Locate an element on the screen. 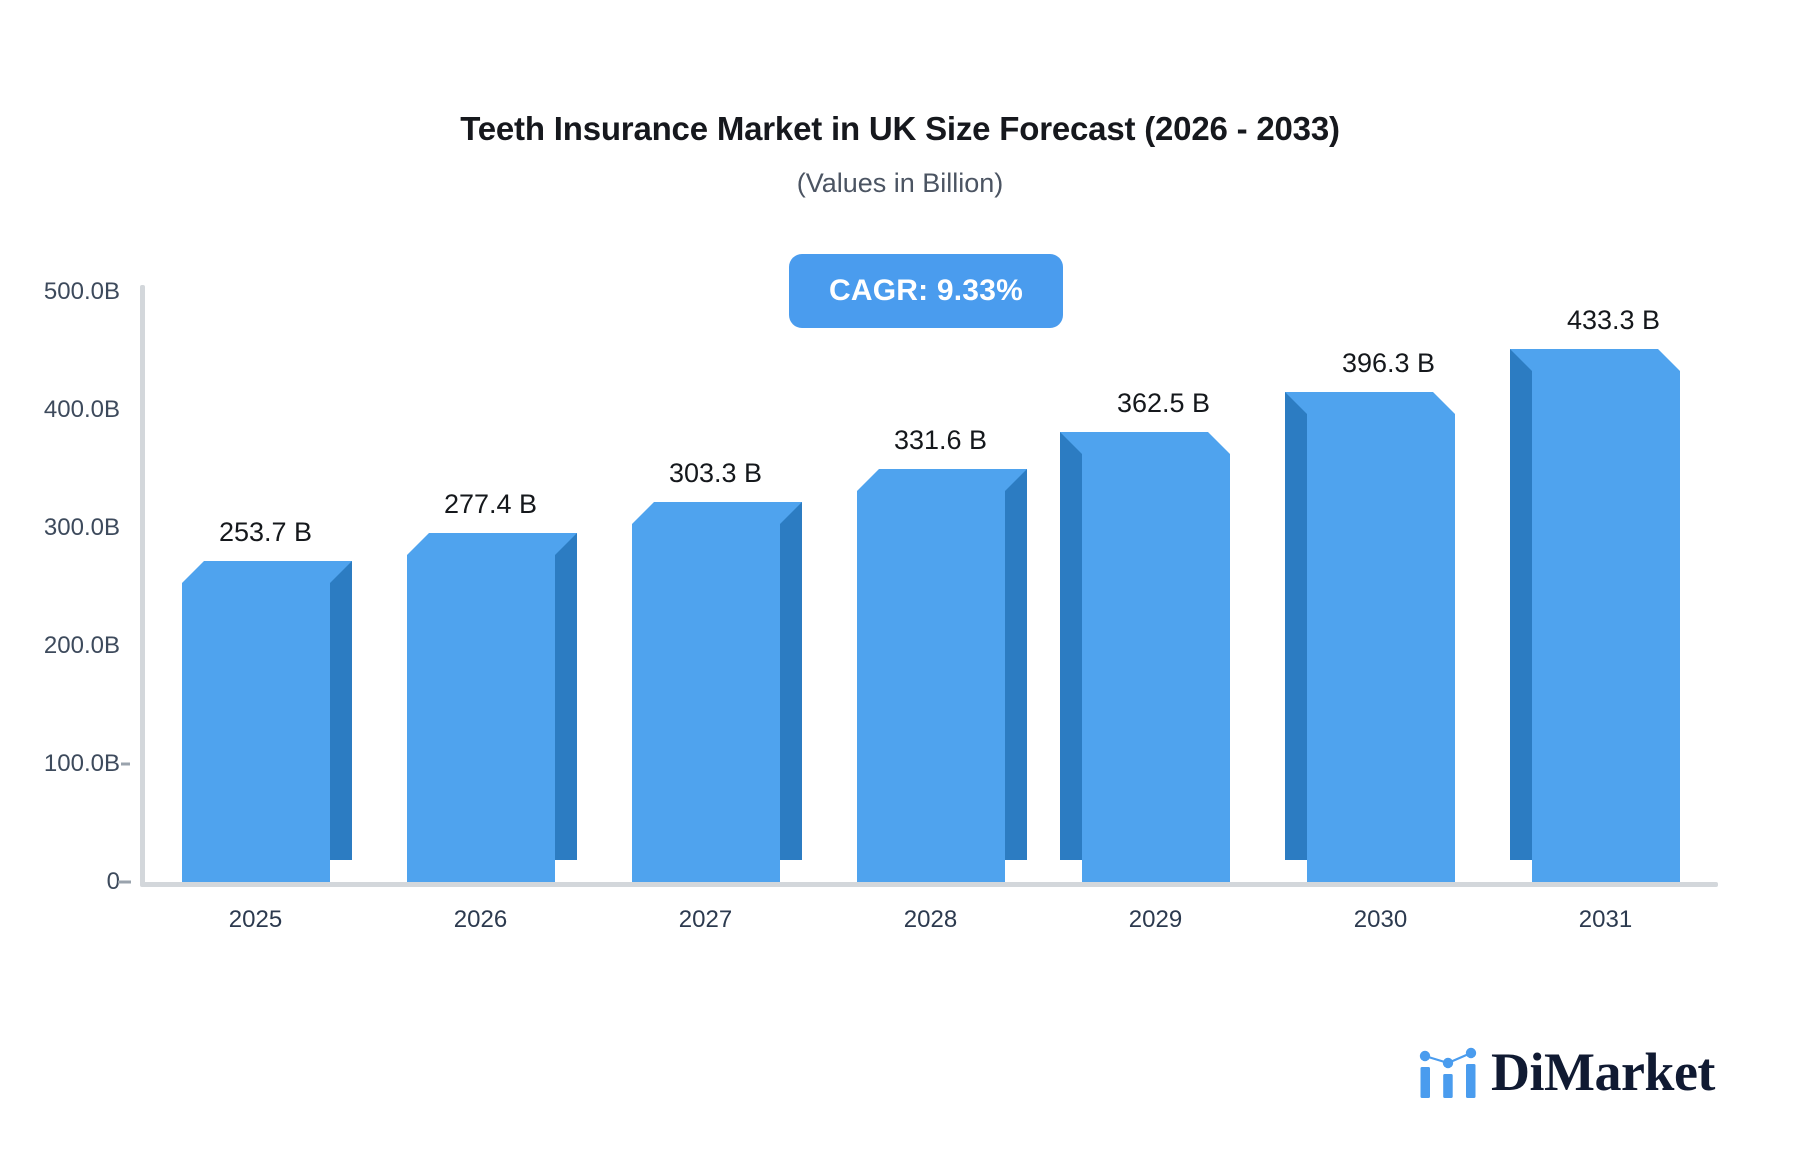 Image resolution: width=1800 pixels, height=1156 pixels. y-axis-tick-label: 0 is located at coordinates (113, 881).